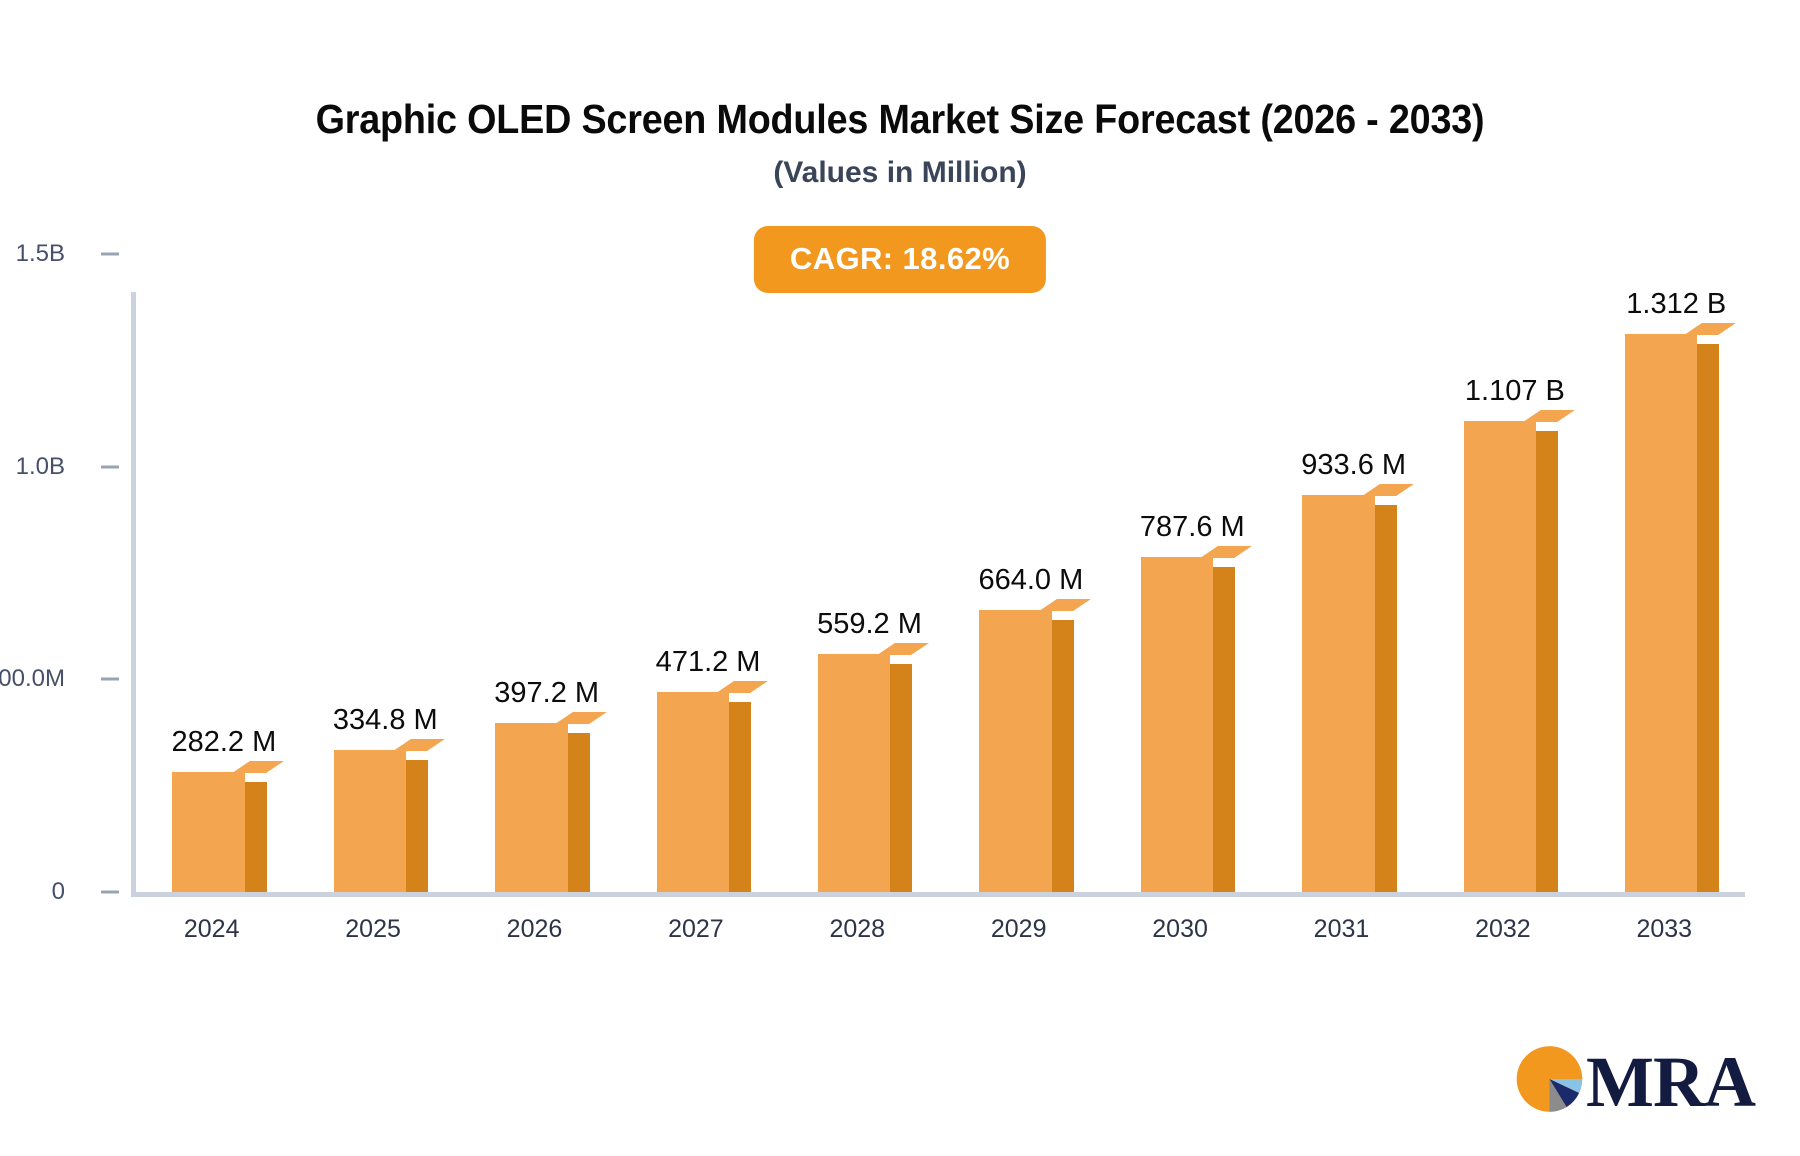 The image size is (1800, 1156). What do you see at coordinates (708, 661) in the screenshot?
I see `bar-value-label: 471.2 M` at bounding box center [708, 661].